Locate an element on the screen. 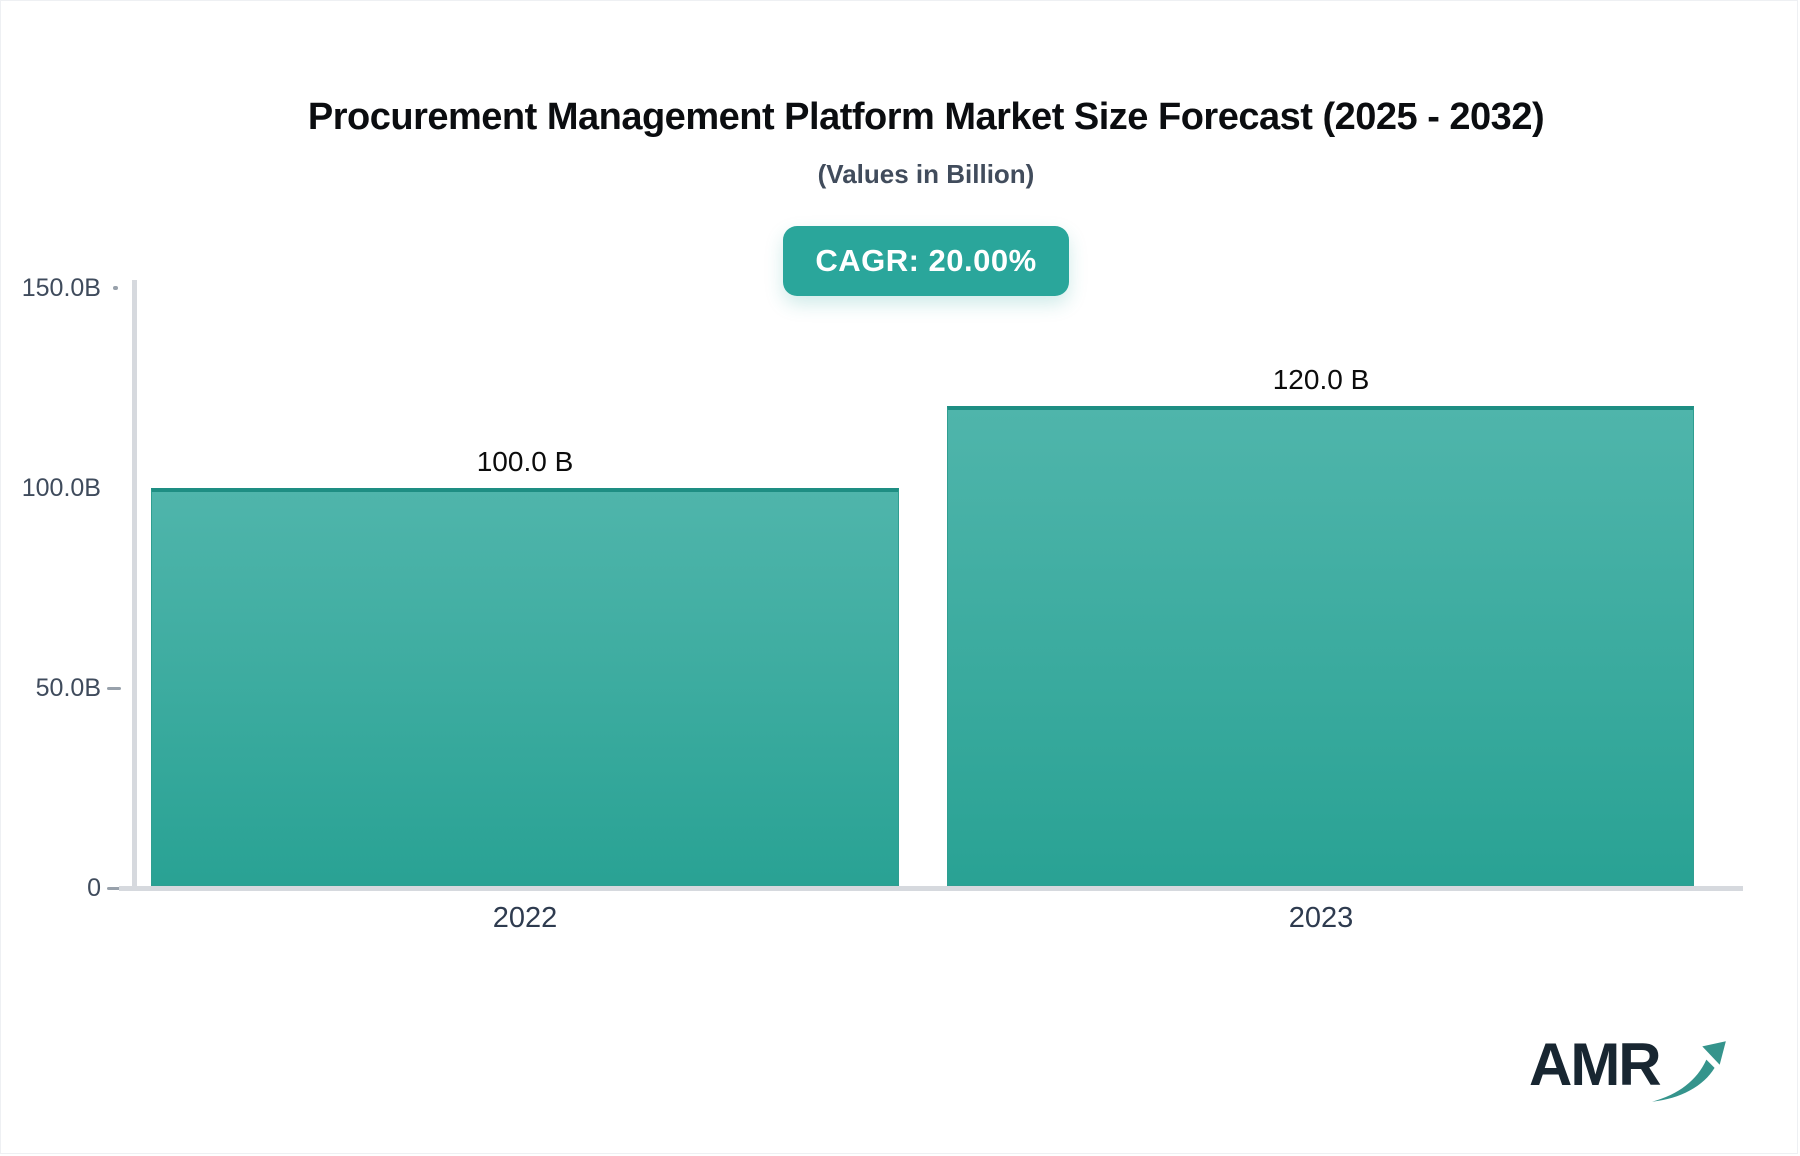 The width and height of the screenshot is (1800, 1156). cagr-badge: CAGR: 20.00% is located at coordinates (926, 261).